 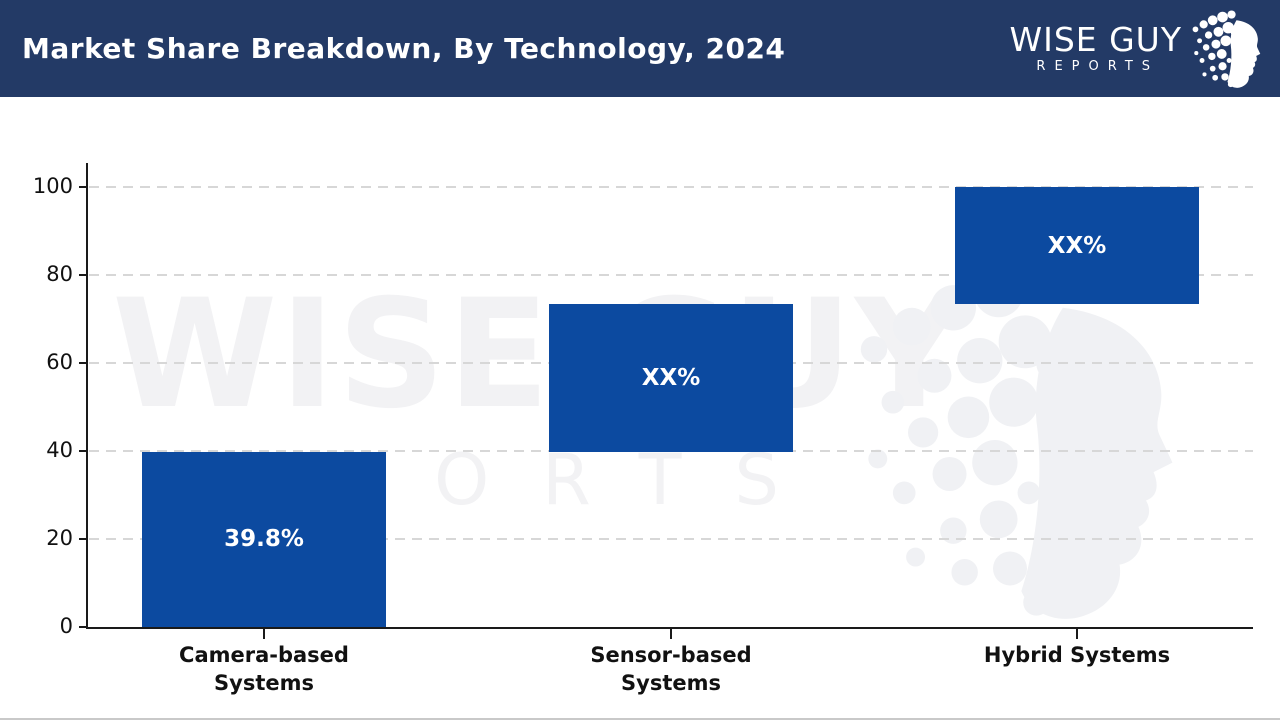 What do you see at coordinates (264, 634) in the screenshot?
I see `x-tick-camera-based-systems` at bounding box center [264, 634].